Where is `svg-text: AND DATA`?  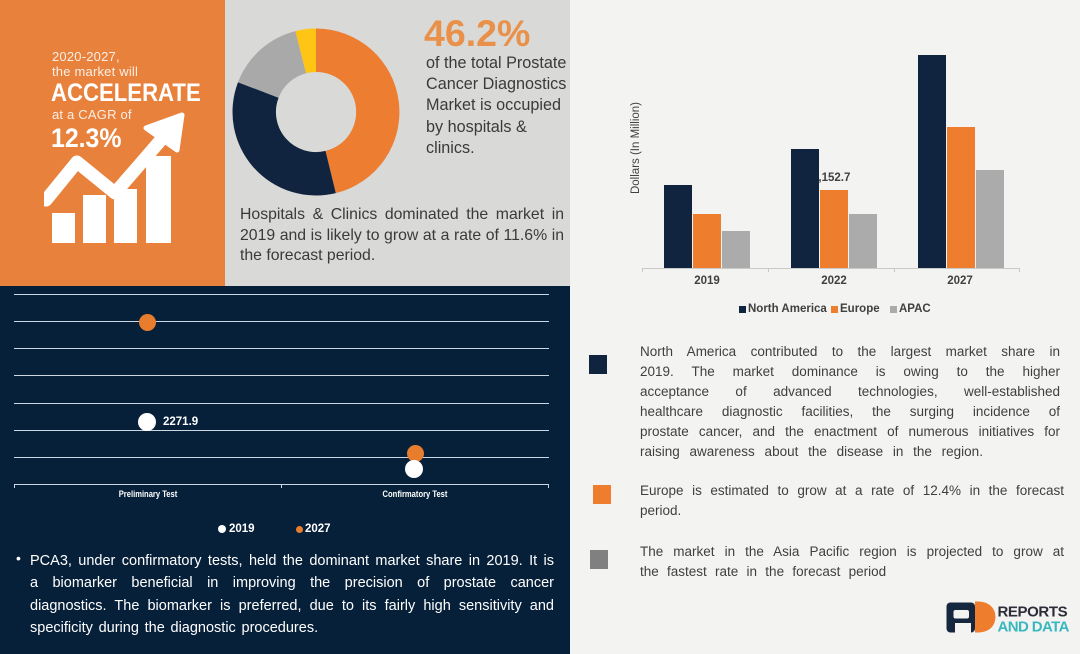
svg-text: AND DATA is located at coordinates (1034, 627).